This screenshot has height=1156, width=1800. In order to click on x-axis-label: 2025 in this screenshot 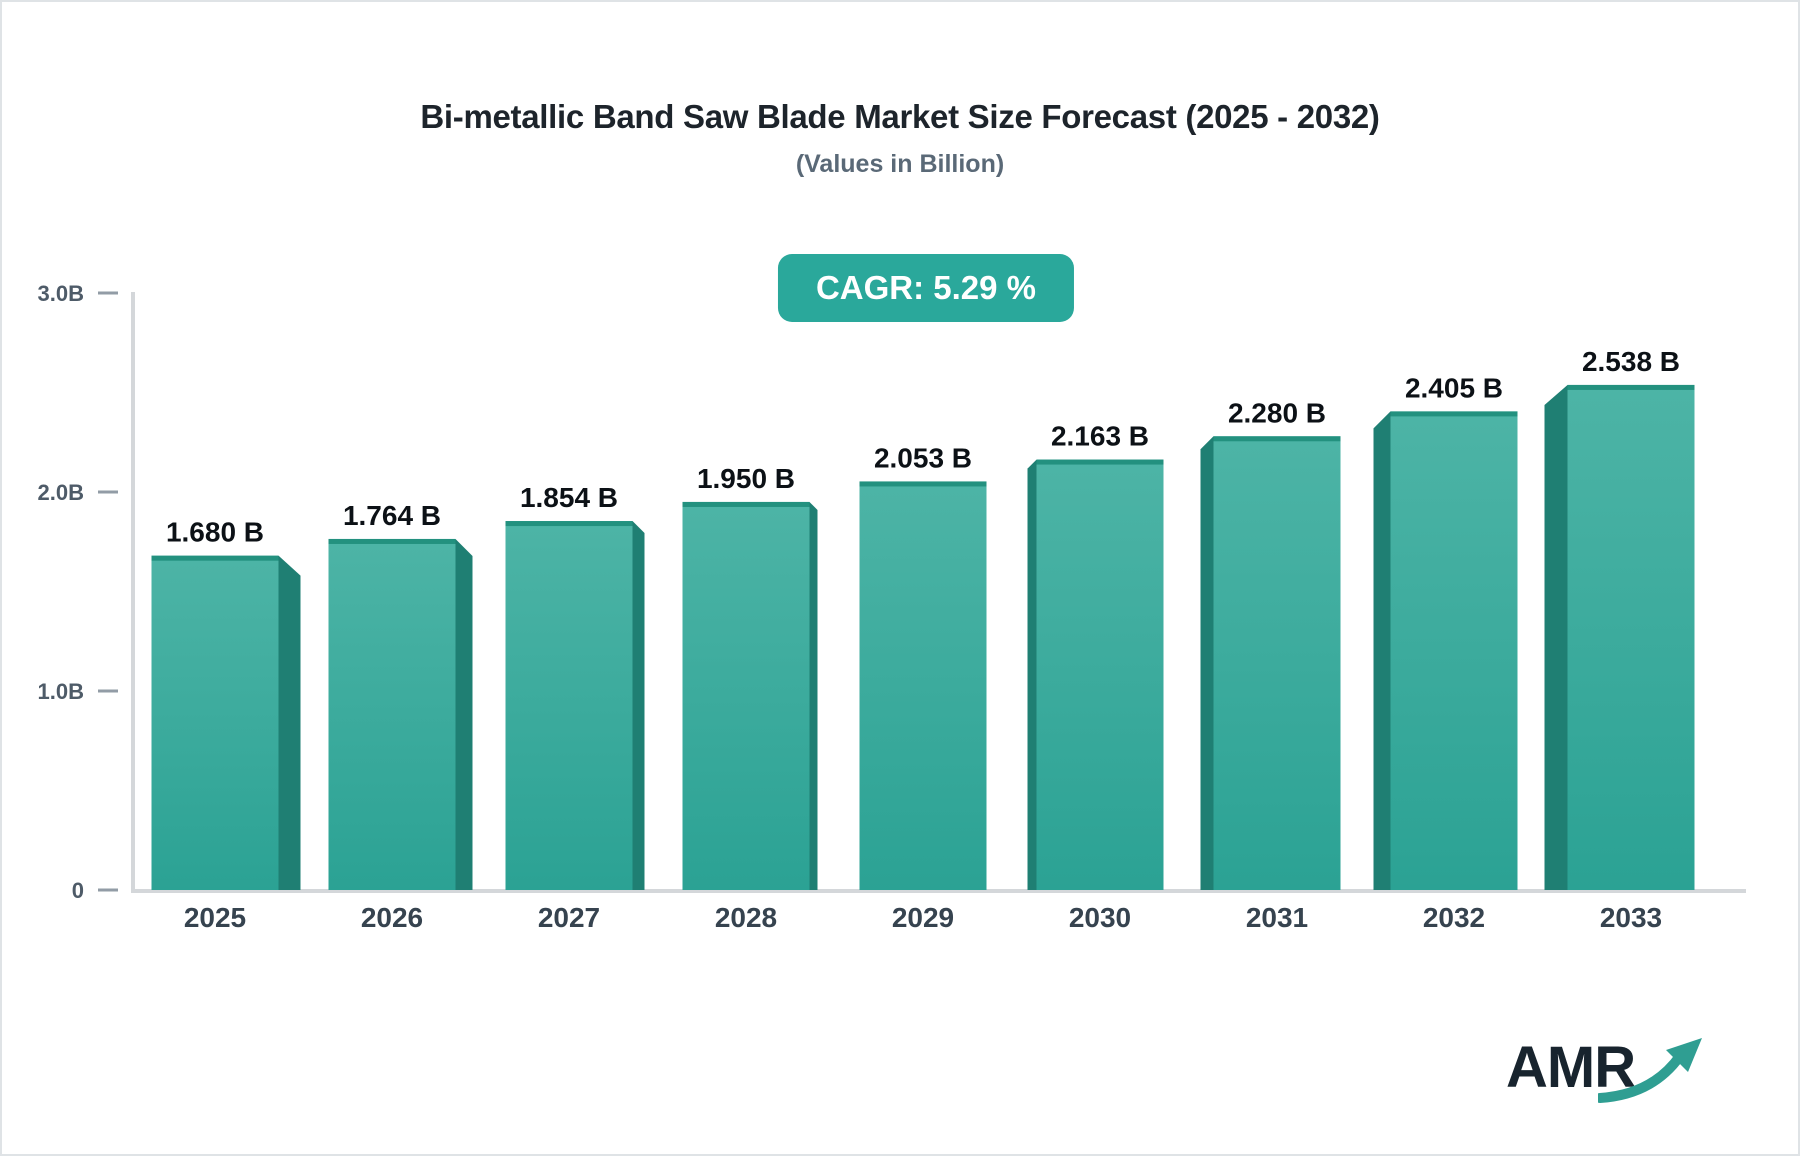, I will do `click(215, 917)`.